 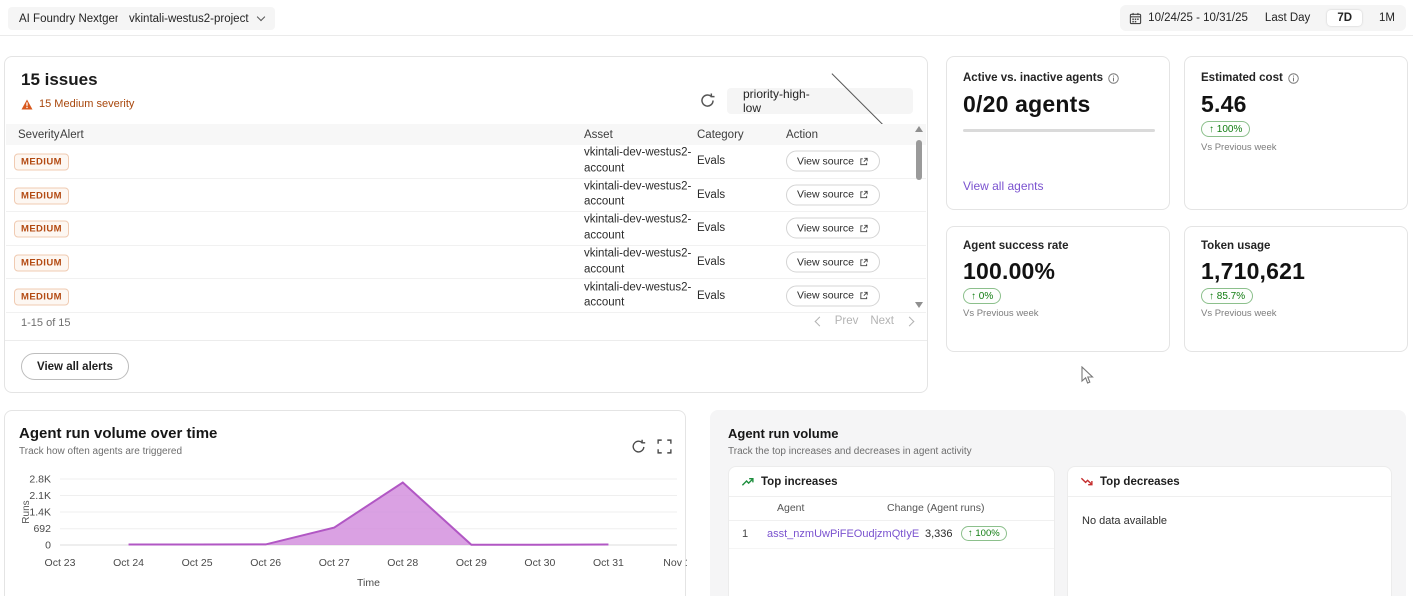 I want to click on date-range-label: 10/24/25 - 10/31/25, so click(x=1198, y=18).